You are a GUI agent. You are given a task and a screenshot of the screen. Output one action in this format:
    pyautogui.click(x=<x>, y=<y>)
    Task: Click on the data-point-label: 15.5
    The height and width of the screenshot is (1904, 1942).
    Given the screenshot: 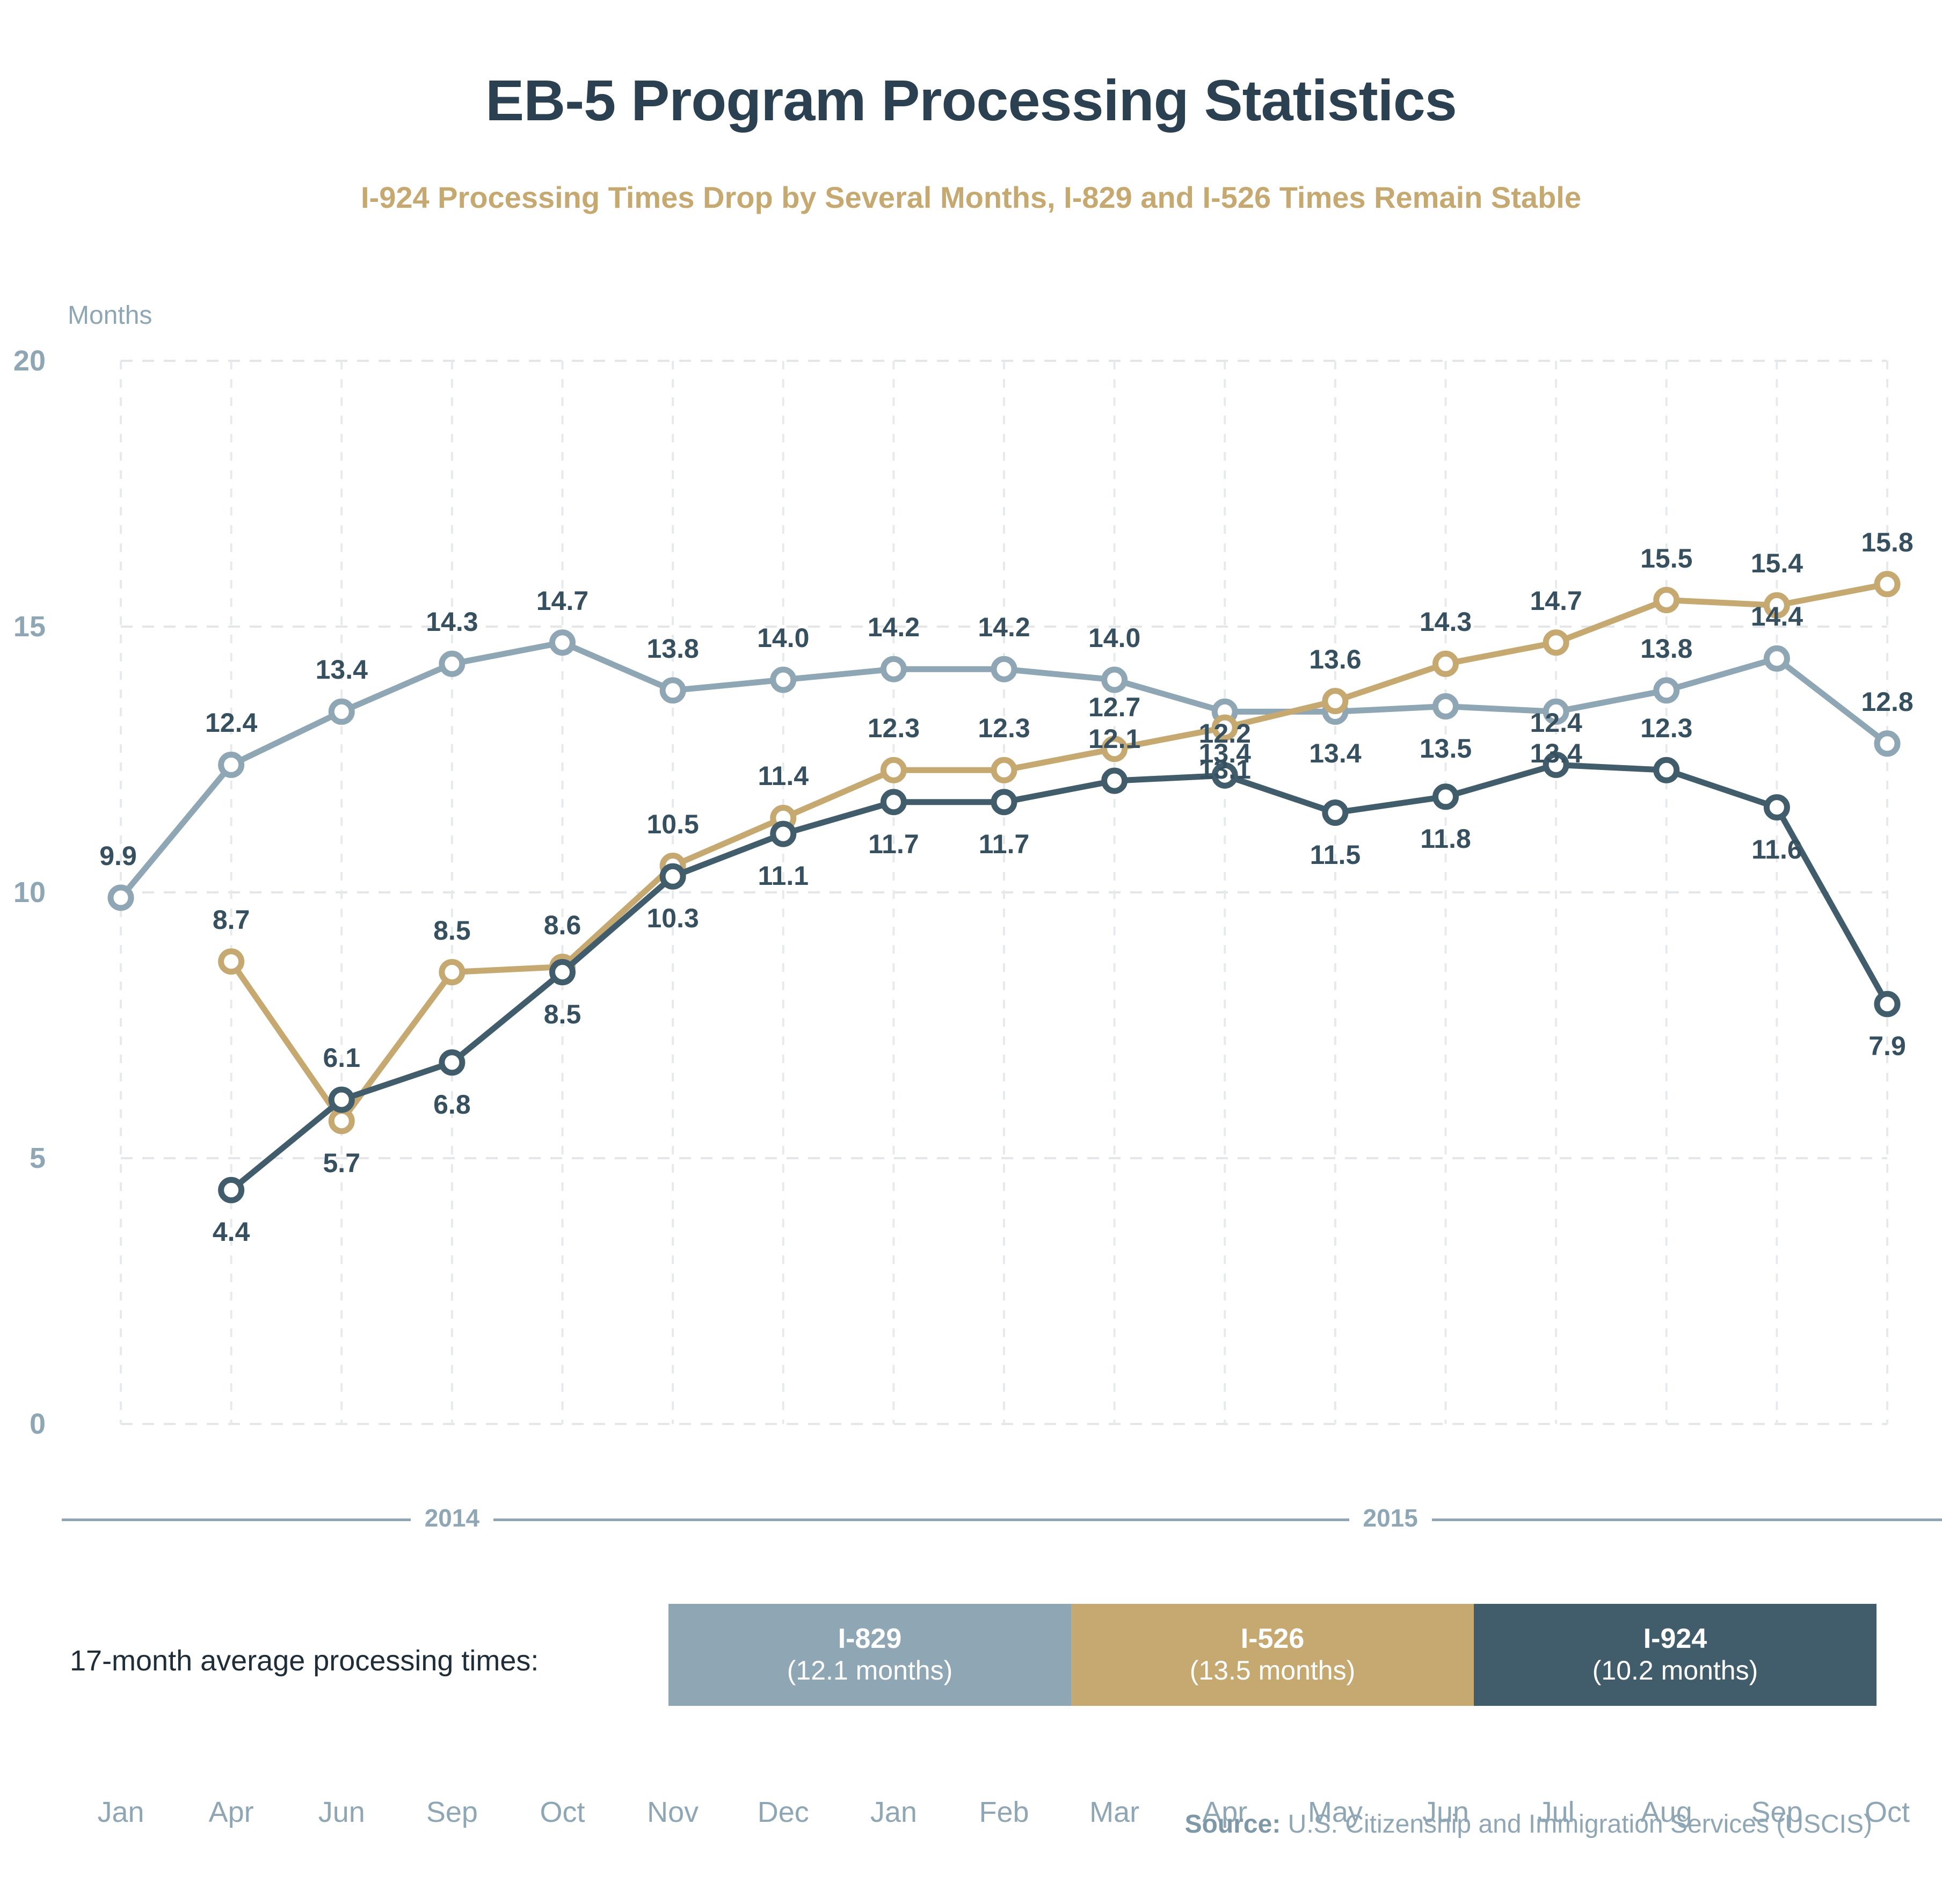 What is the action you would take?
    pyautogui.click(x=1666, y=558)
    